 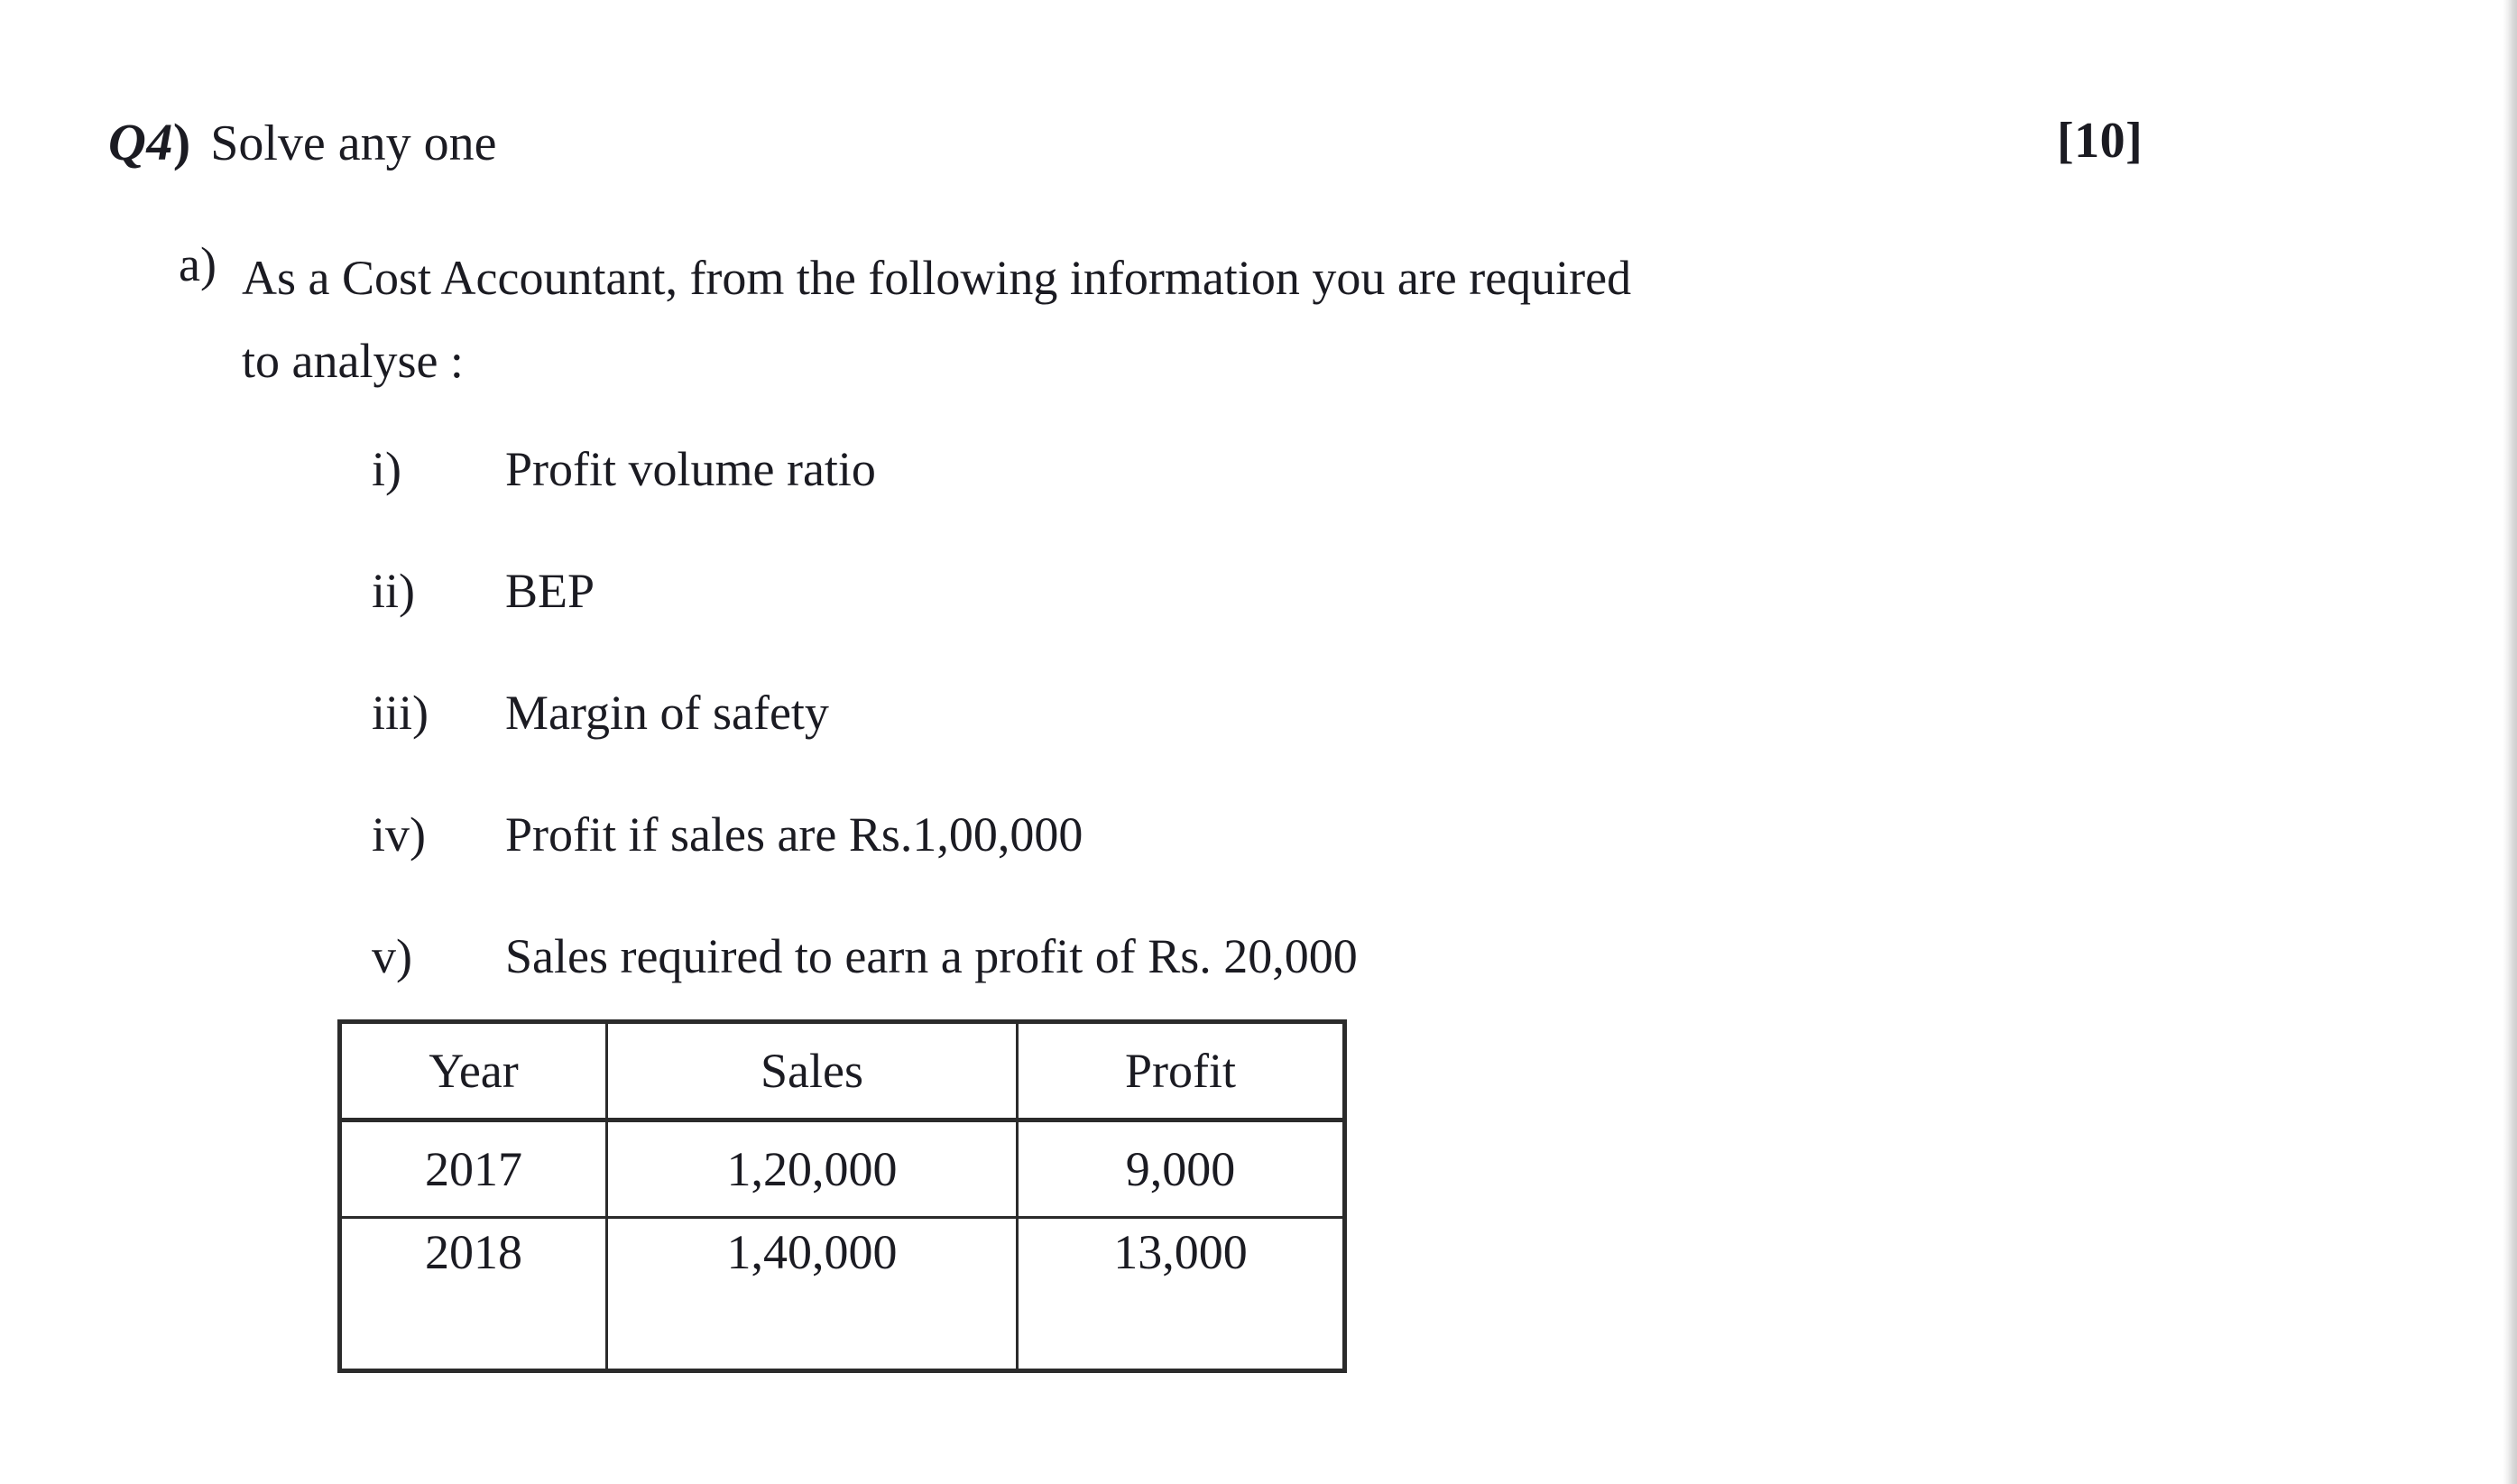 I want to click on sub-item-marker: ii), so click(x=393, y=591).